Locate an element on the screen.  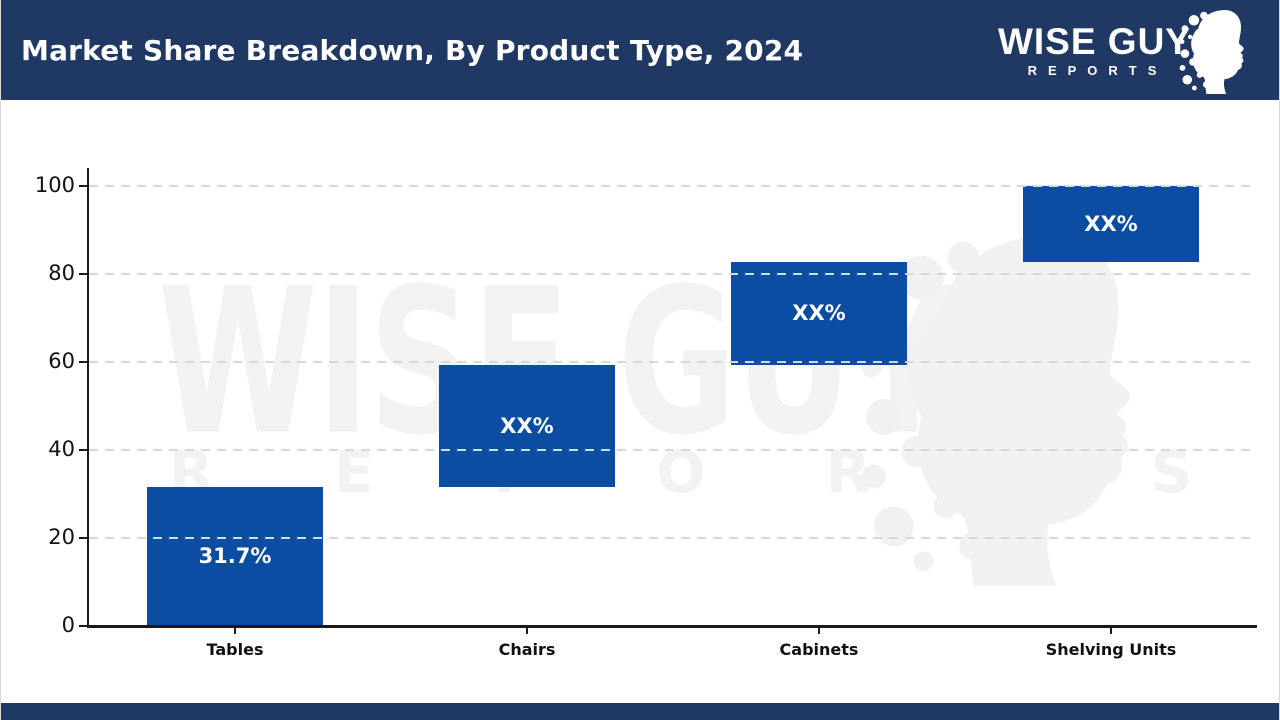
logo-text: WISE GUY REPORTS is located at coordinates (1094, 50).